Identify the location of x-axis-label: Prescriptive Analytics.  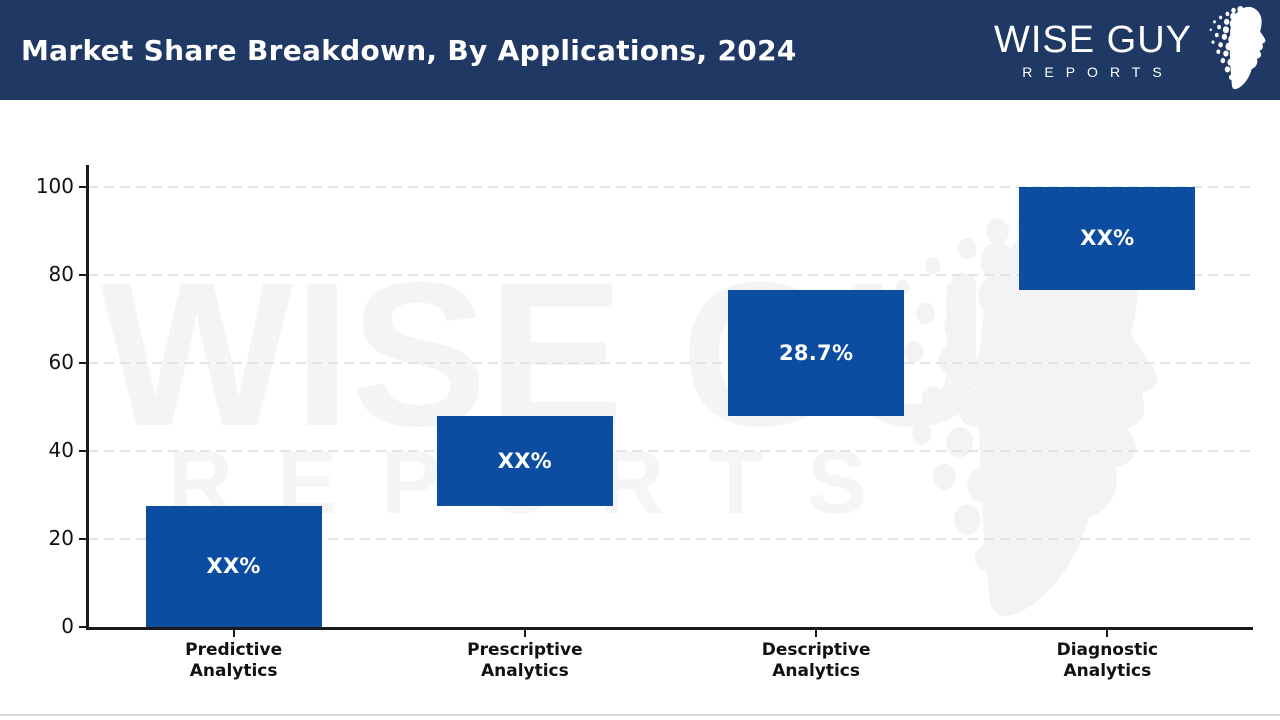
(525, 661).